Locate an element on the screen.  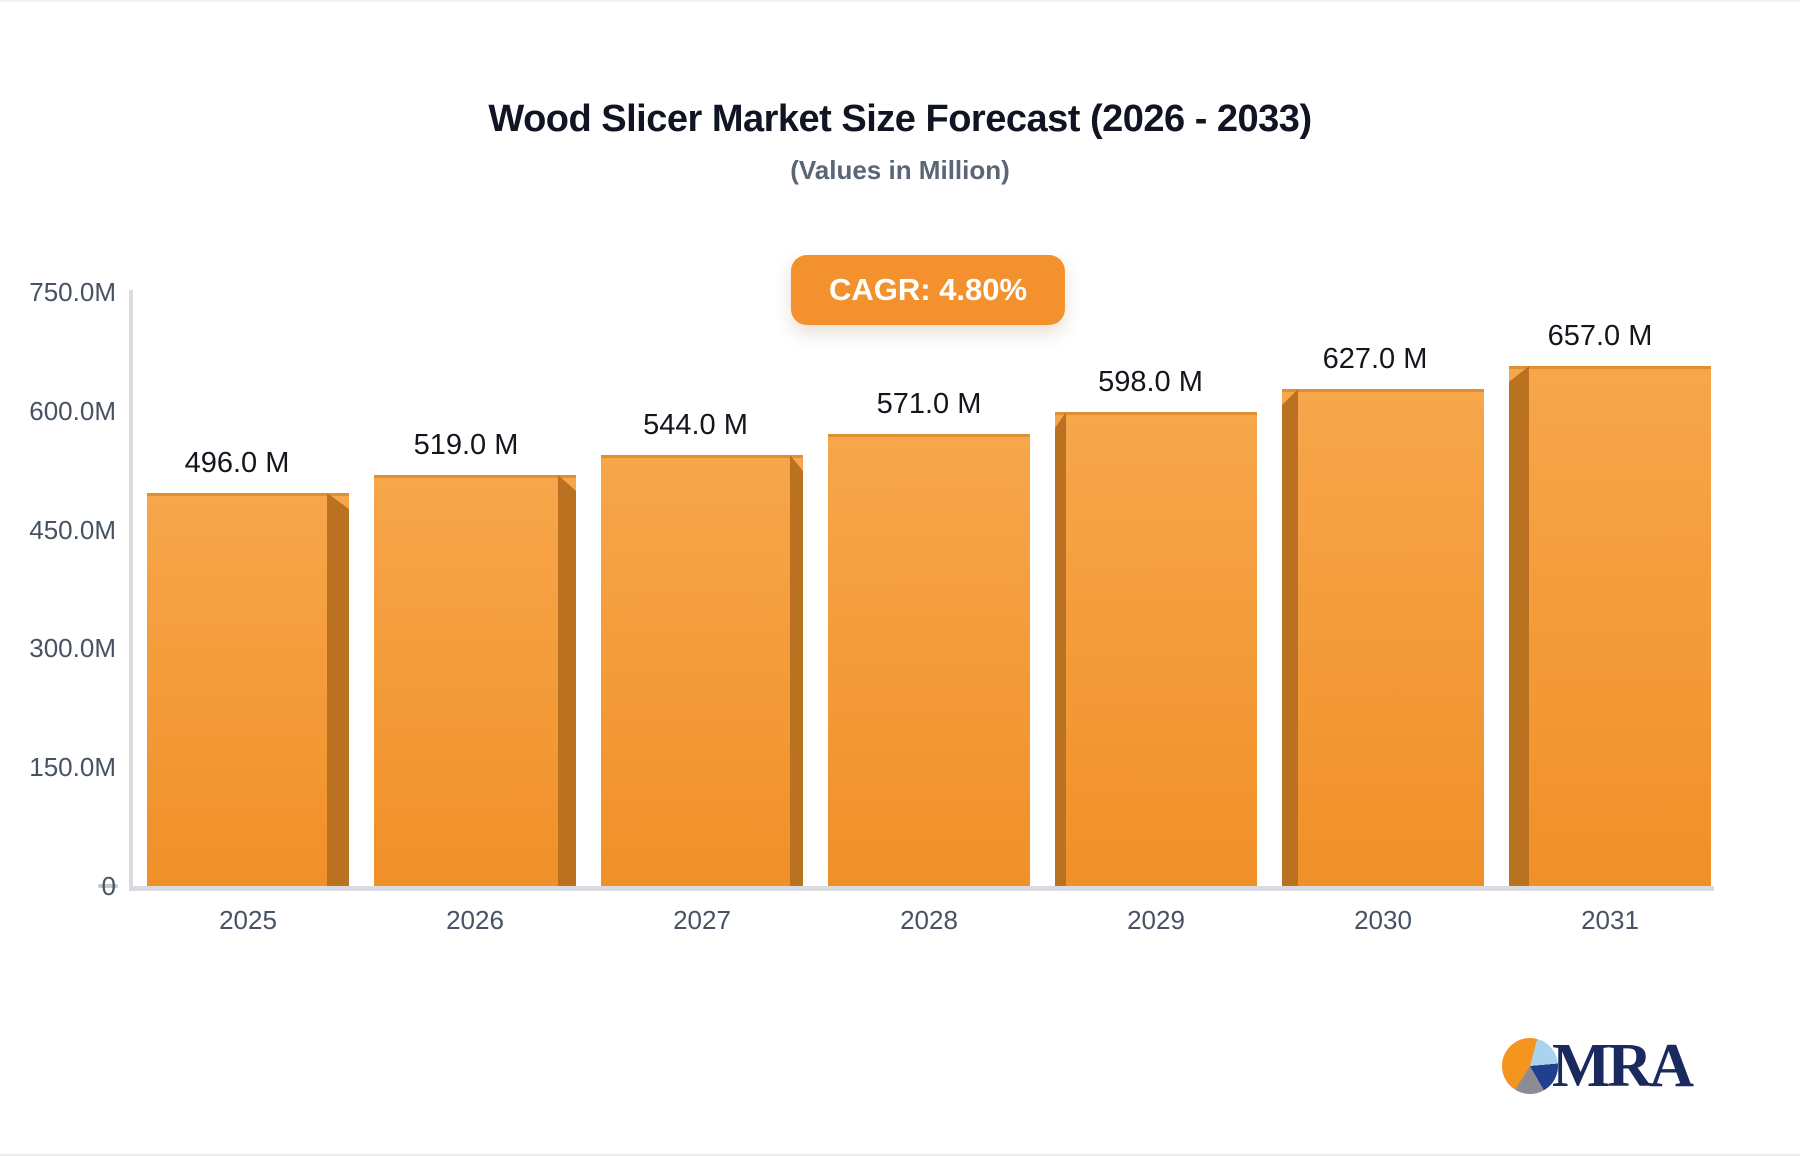
y-tick-label: 750.0M is located at coordinates (72, 292).